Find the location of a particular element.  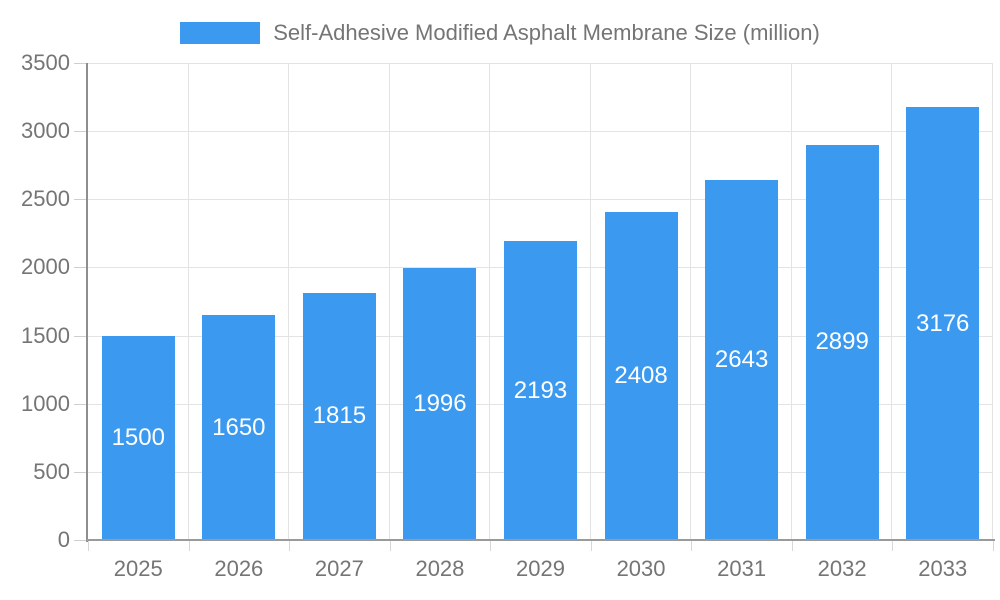

bar: 1500 is located at coordinates (138, 437).